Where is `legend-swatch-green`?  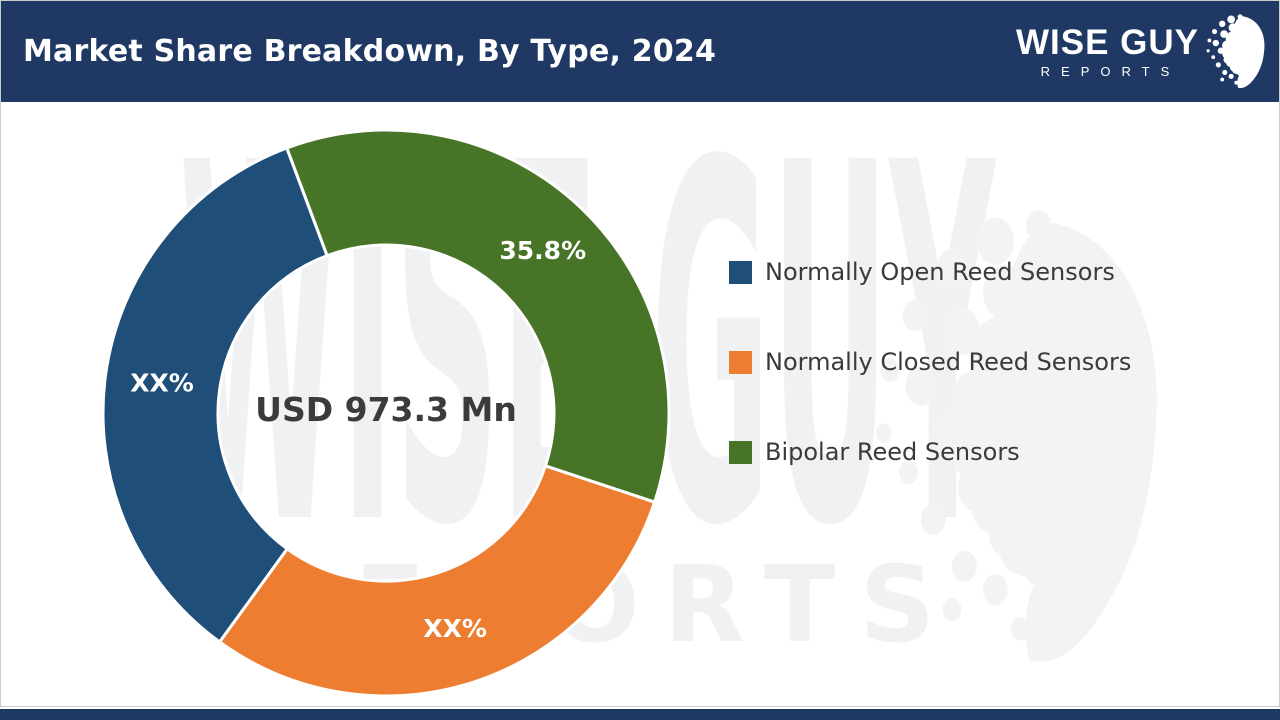 legend-swatch-green is located at coordinates (740, 452).